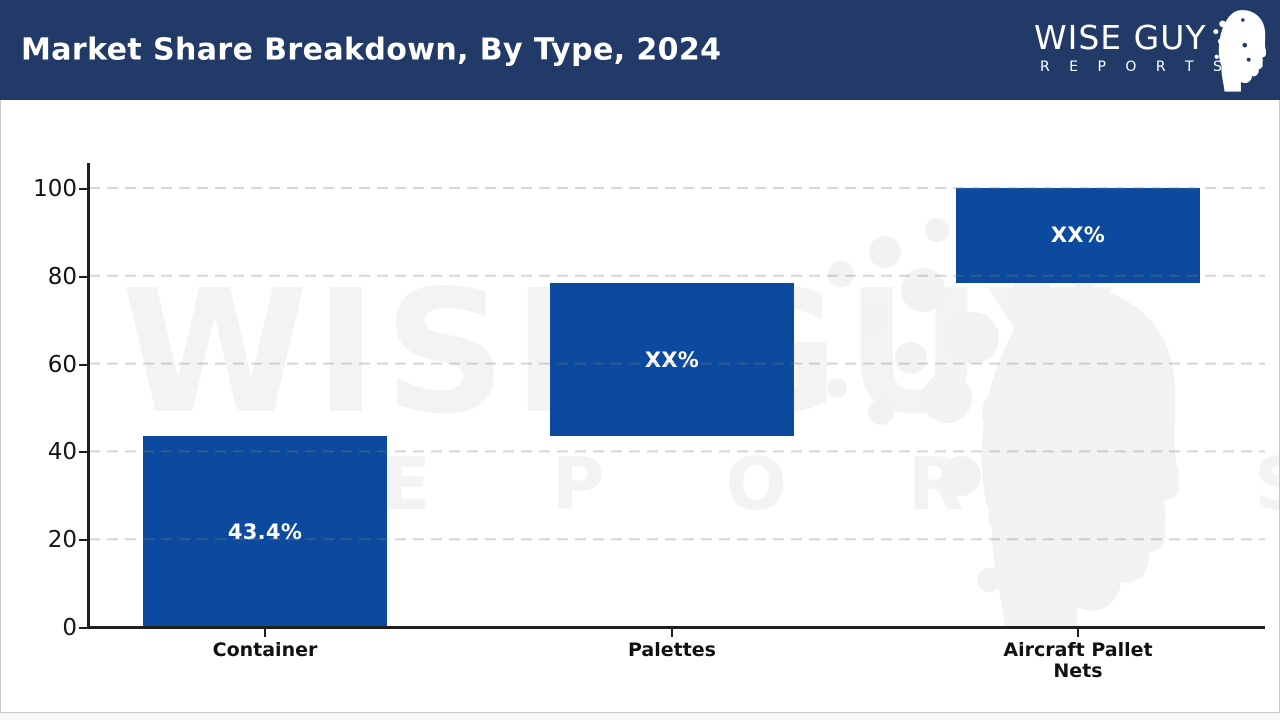 Image resolution: width=1280 pixels, height=720 pixels. I want to click on bar-aircraft-pallet-nets: XX%, so click(1078, 235).